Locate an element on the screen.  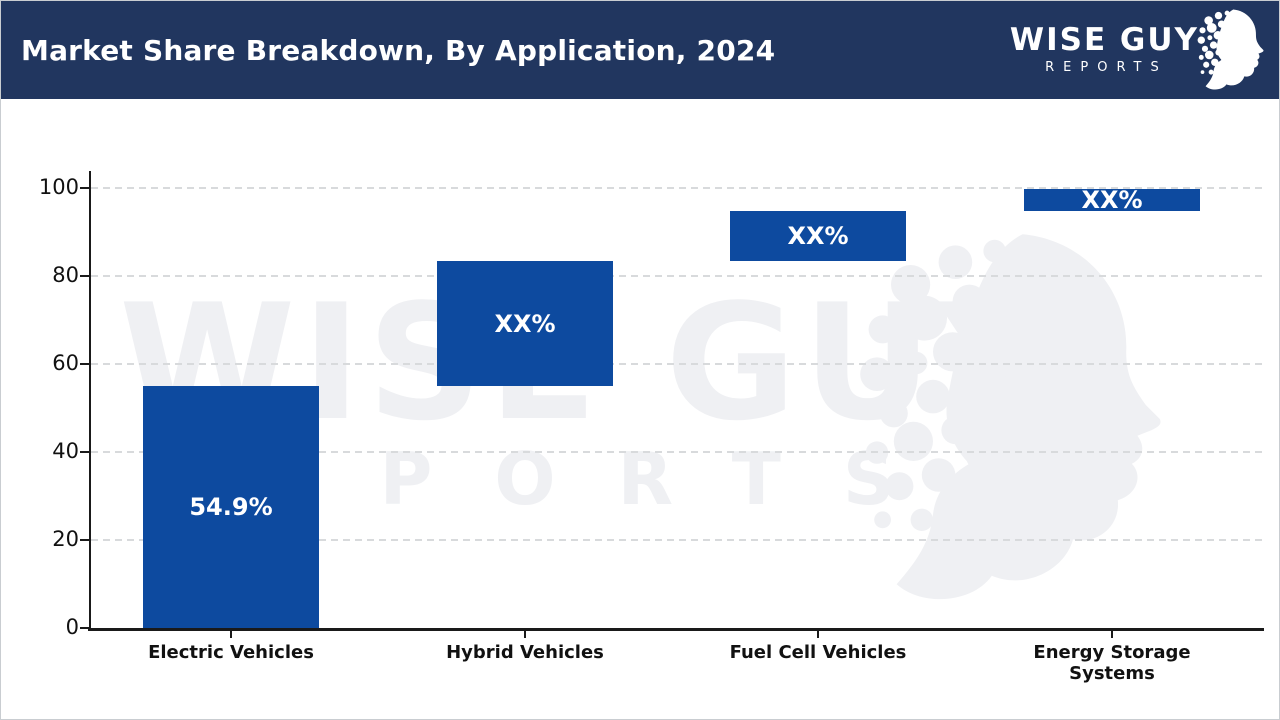
bar-fuel-cell-vehicles: XX% is located at coordinates (818, 236).